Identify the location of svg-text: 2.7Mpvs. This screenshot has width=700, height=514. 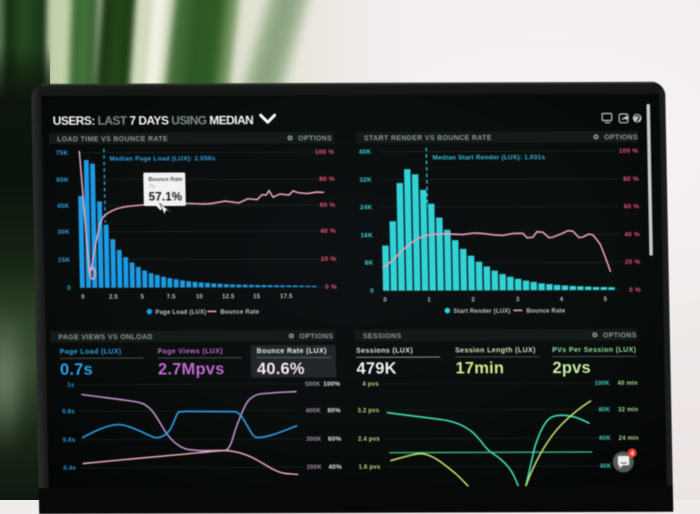
(191, 369).